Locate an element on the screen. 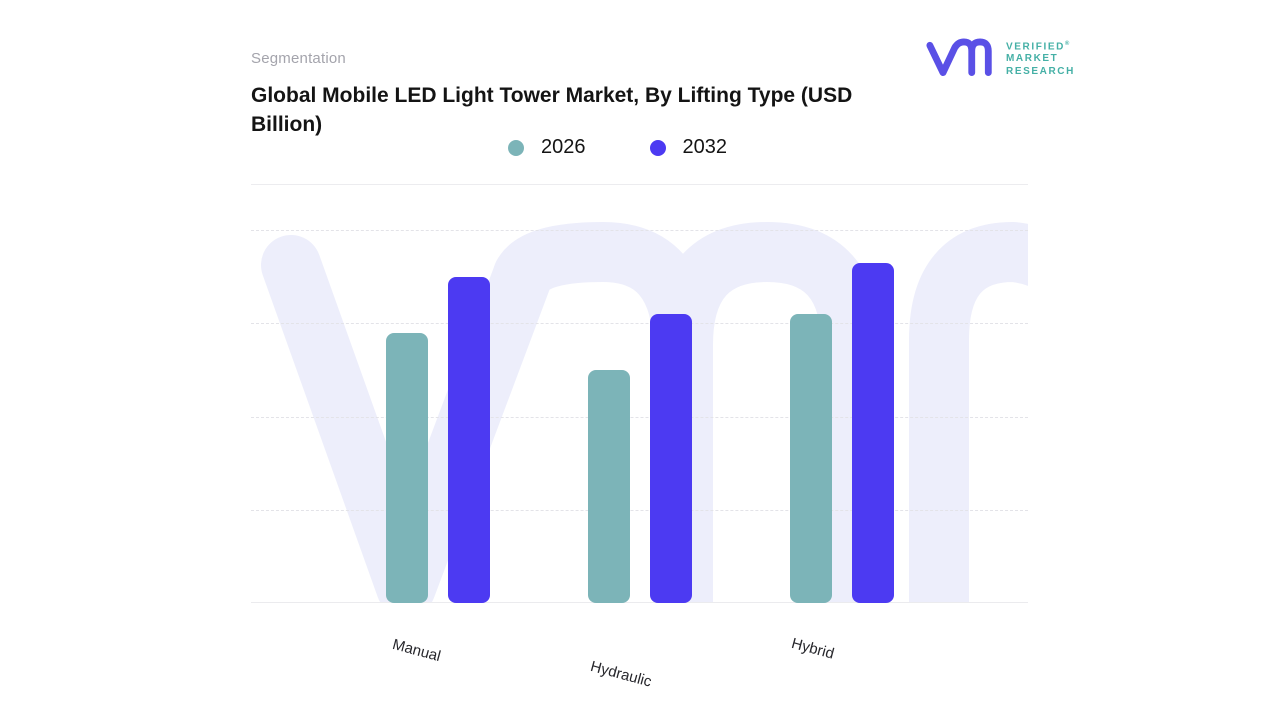 Image resolution: width=1280 pixels, height=720 pixels. x-axis-line is located at coordinates (639, 602).